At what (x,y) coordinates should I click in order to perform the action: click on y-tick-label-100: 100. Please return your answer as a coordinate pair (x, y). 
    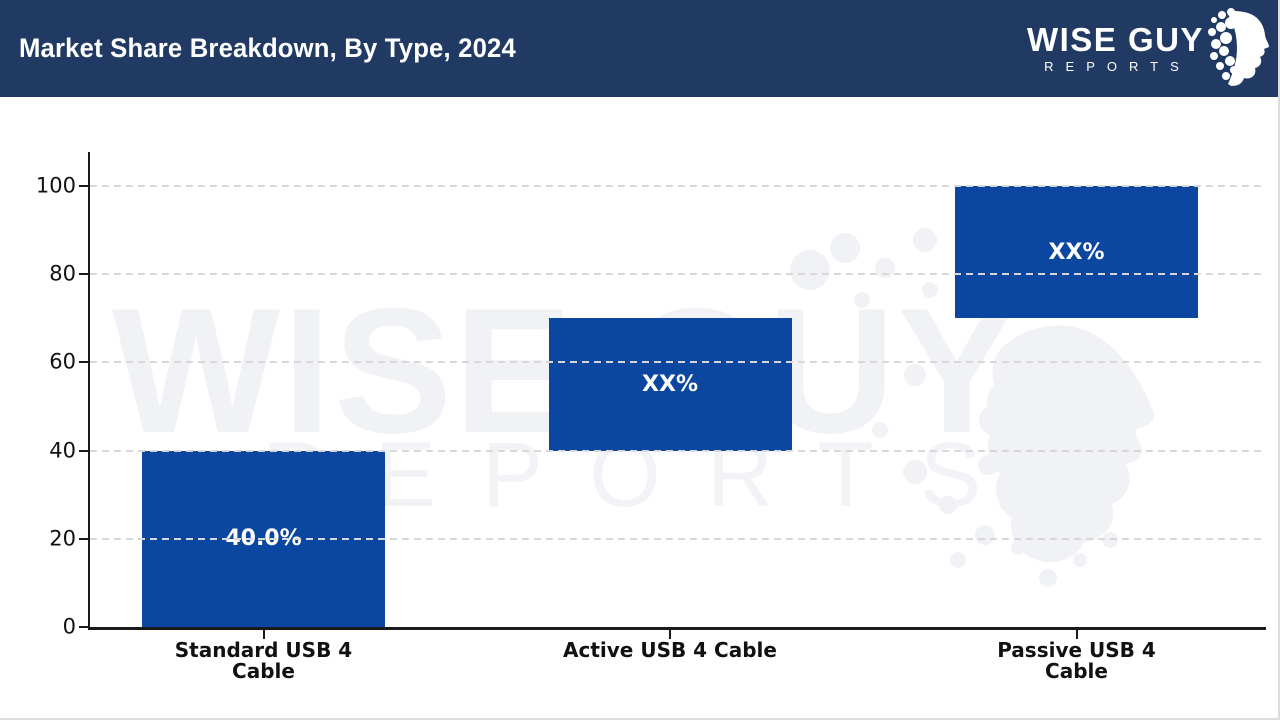
    Looking at the image, I should click on (55, 185).